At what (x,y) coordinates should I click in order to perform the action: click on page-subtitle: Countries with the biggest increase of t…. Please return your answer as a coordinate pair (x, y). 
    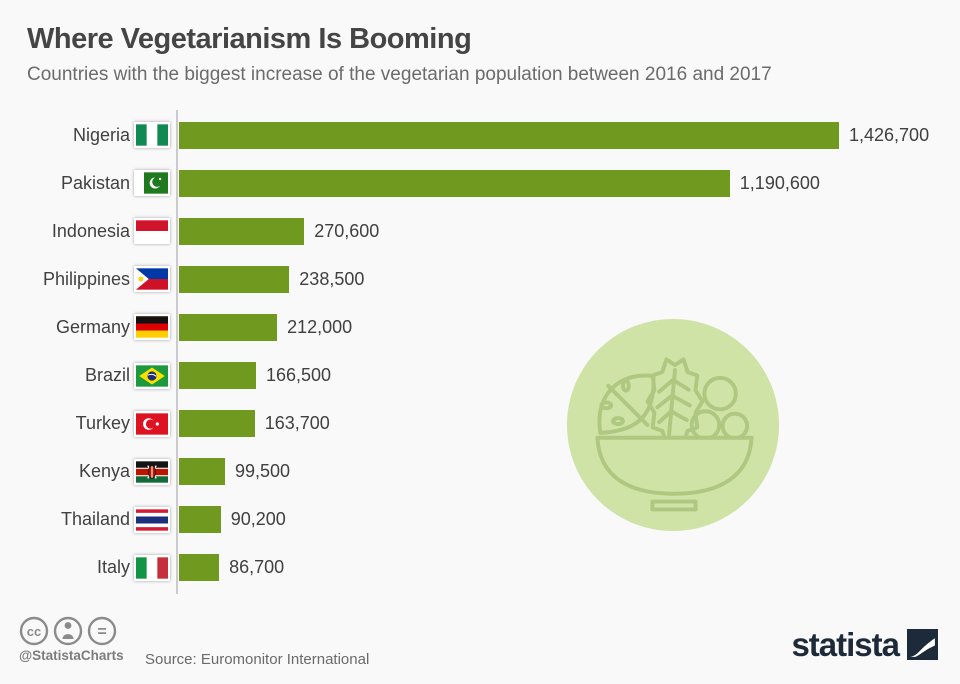
    Looking at the image, I should click on (399, 74).